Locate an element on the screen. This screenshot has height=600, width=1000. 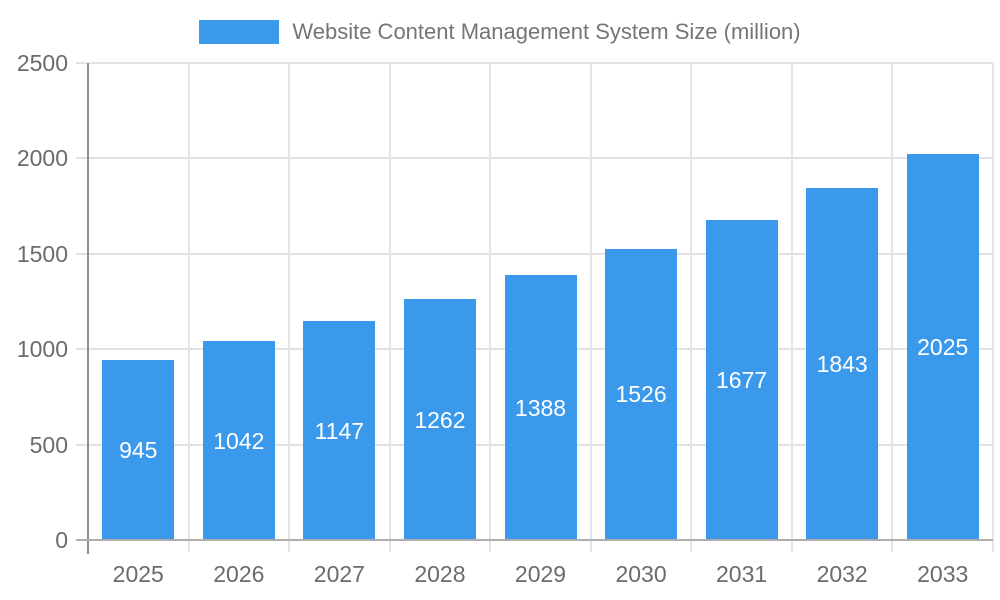
legend-swatch is located at coordinates (239, 32).